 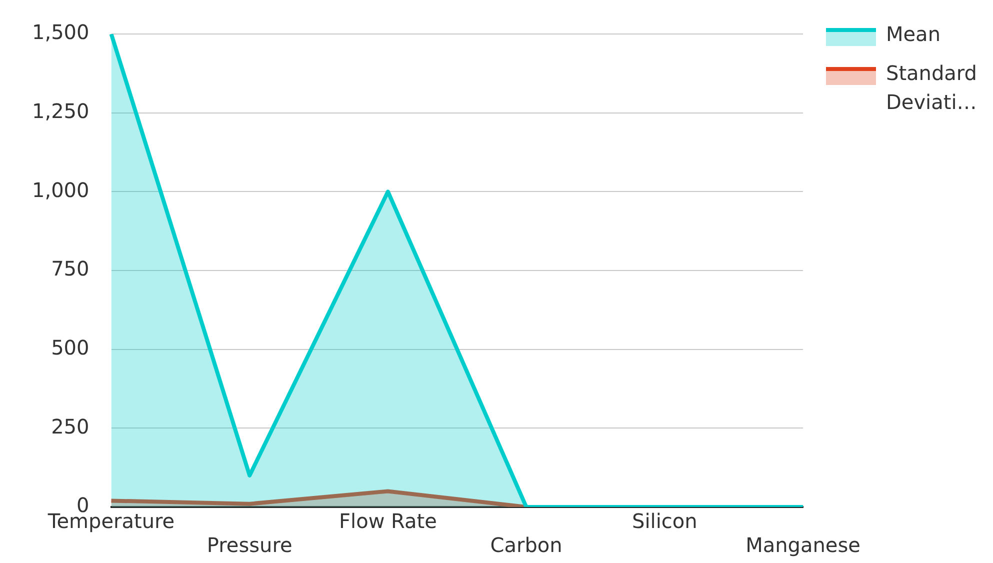 What do you see at coordinates (70, 268) in the screenshot?
I see `y-tick-label: 750` at bounding box center [70, 268].